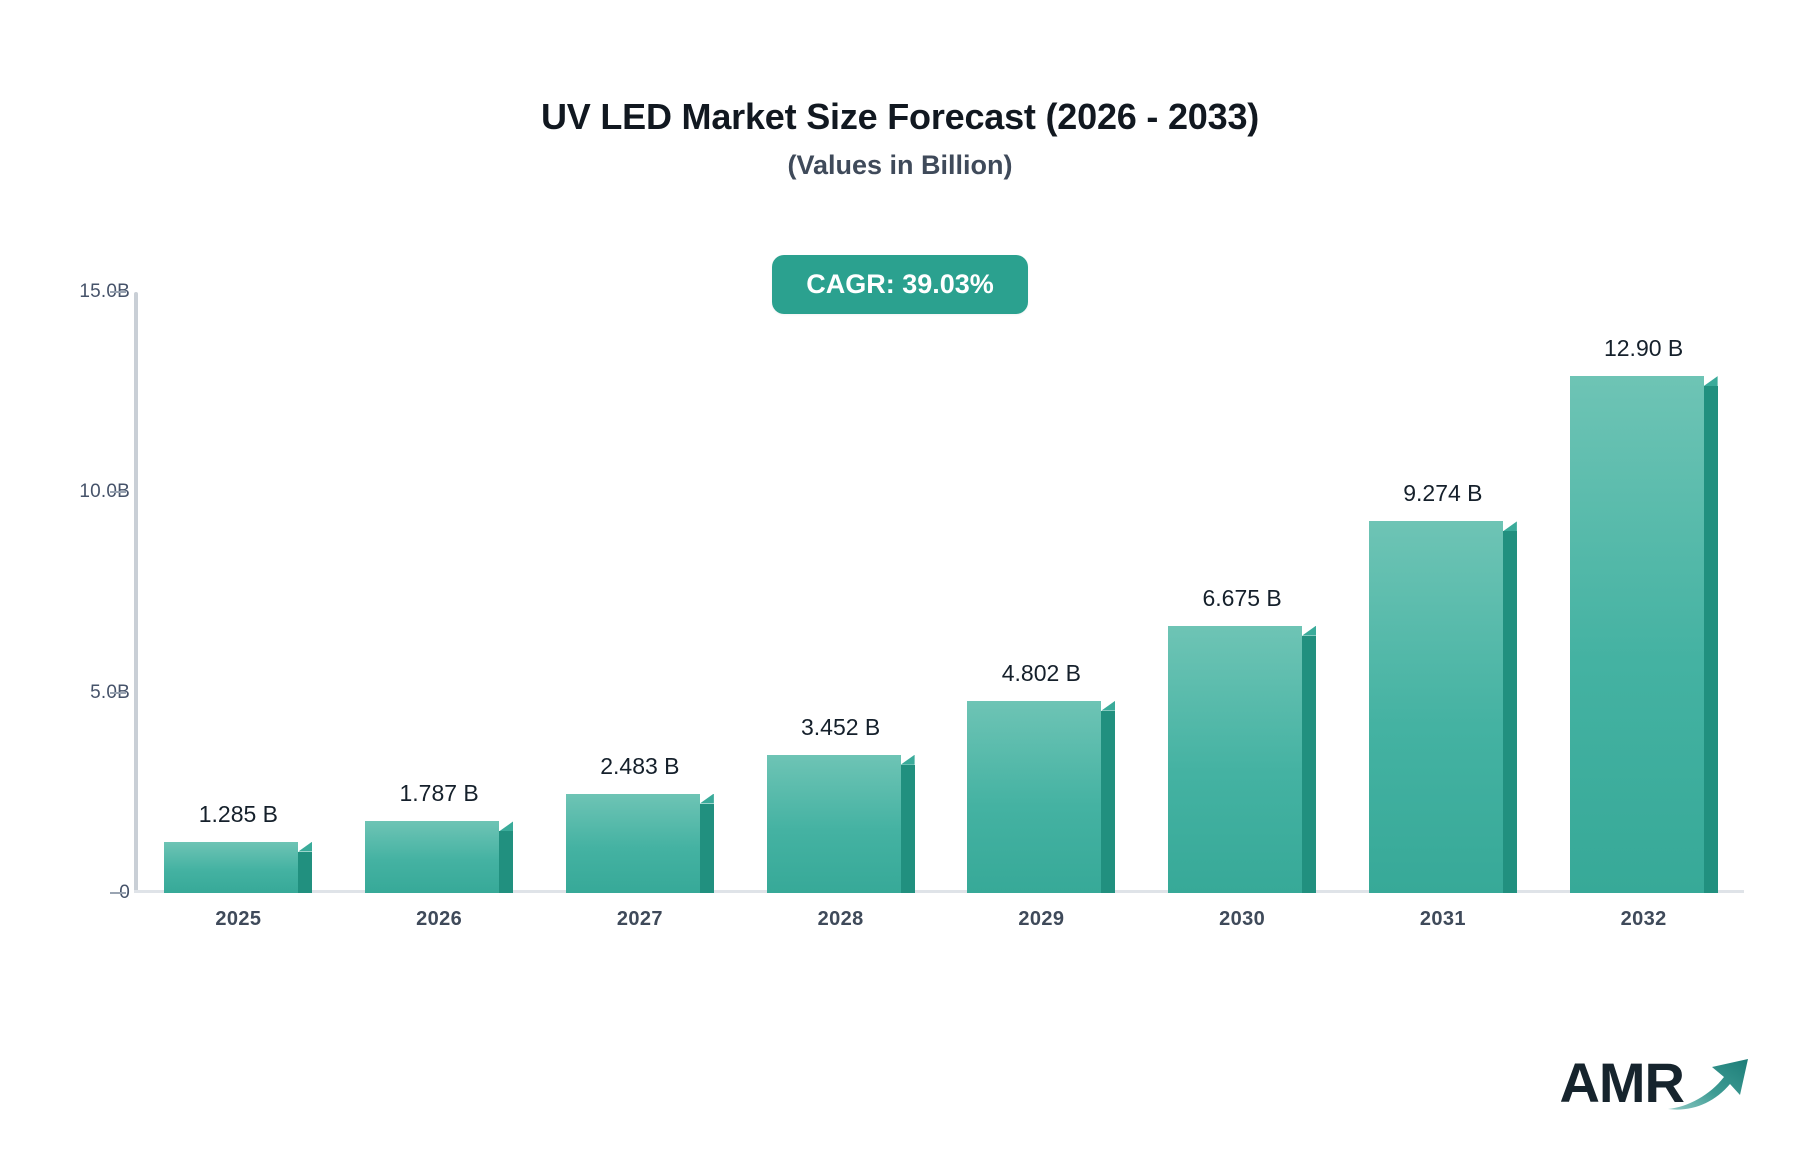 This screenshot has height=1156, width=1800. I want to click on status-badge: CAGR: 39.03%, so click(900, 284).